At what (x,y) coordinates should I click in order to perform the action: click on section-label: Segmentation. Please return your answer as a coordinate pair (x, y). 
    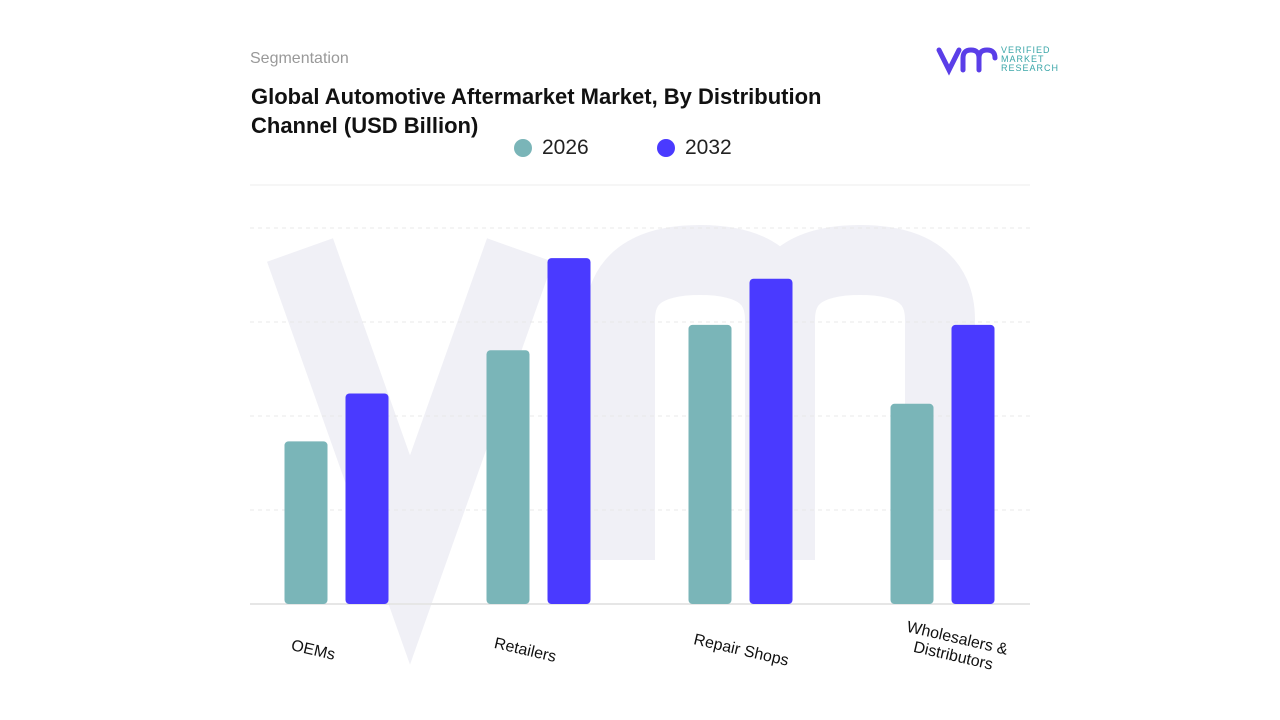
    Looking at the image, I should click on (299, 58).